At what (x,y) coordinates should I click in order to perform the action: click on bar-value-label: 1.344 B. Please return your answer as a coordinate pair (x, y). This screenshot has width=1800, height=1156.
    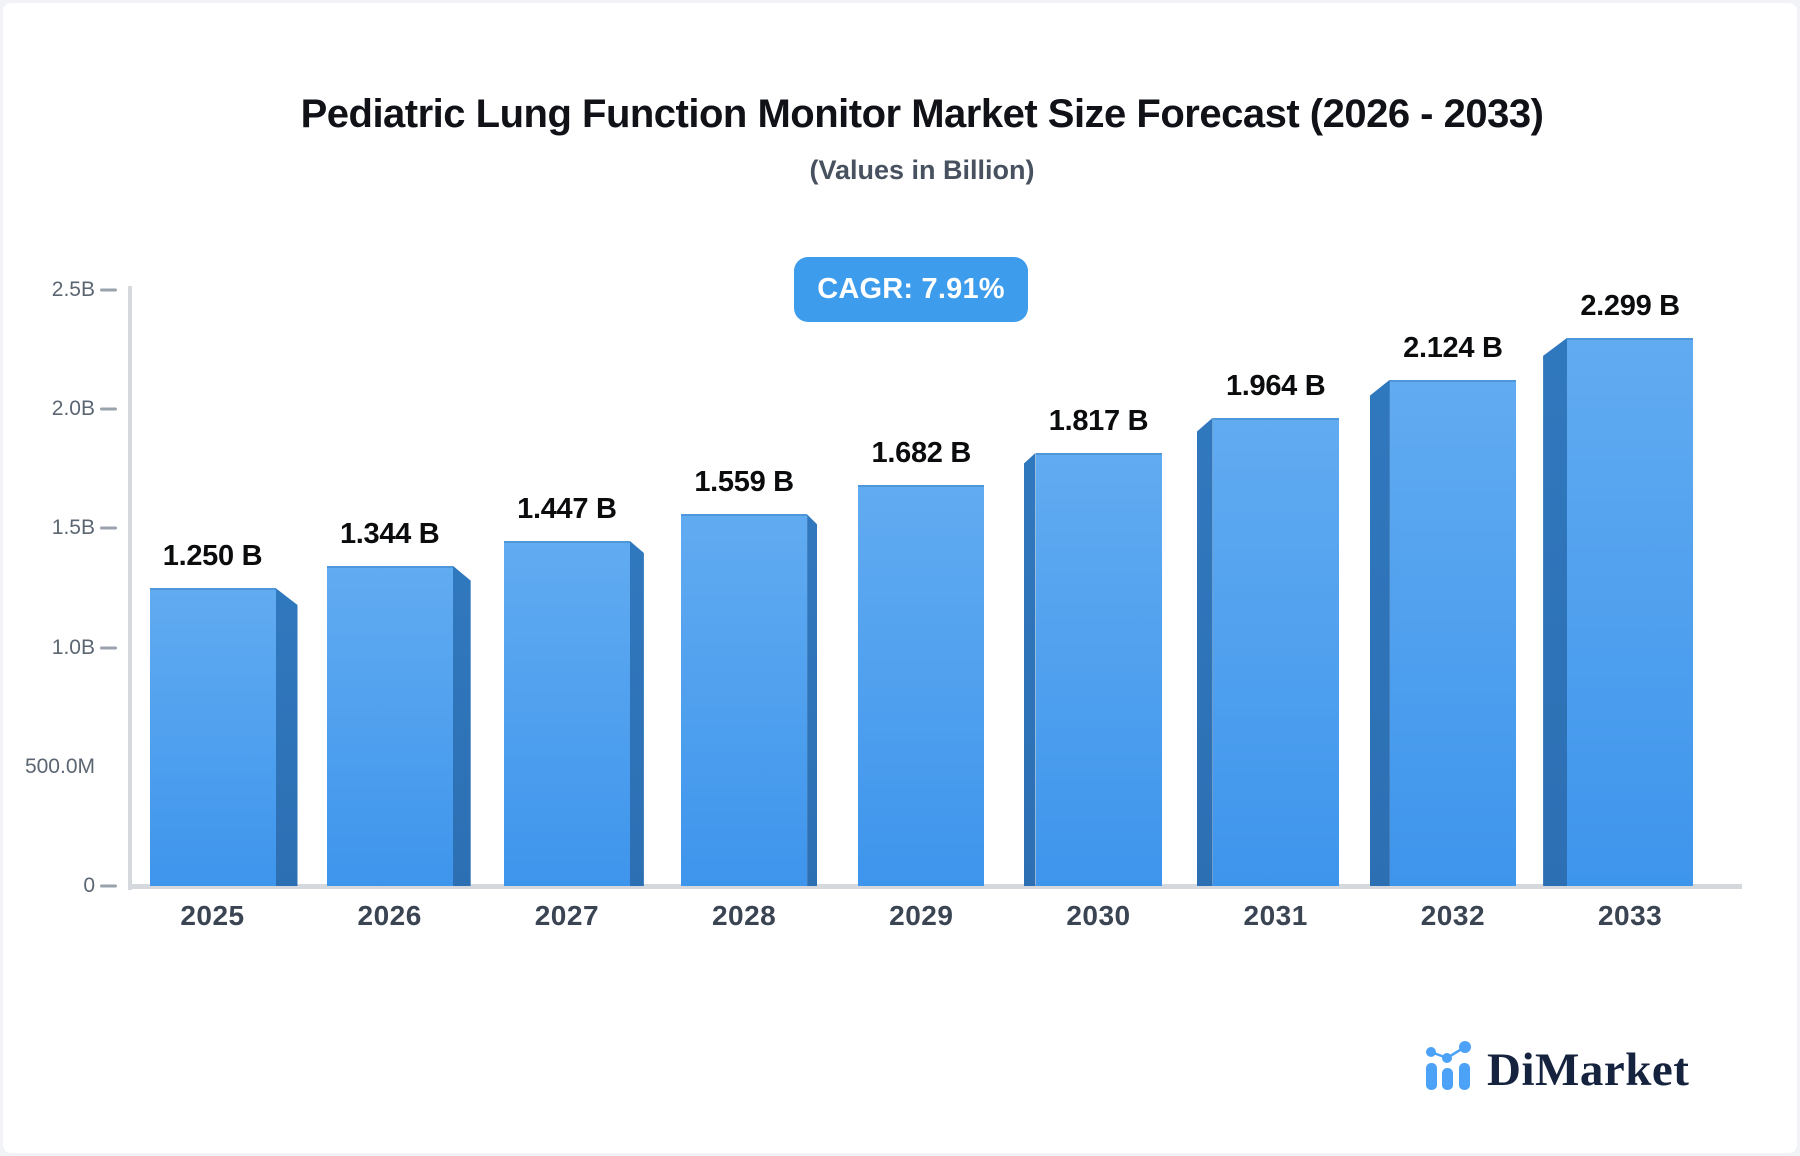
    Looking at the image, I should click on (389, 533).